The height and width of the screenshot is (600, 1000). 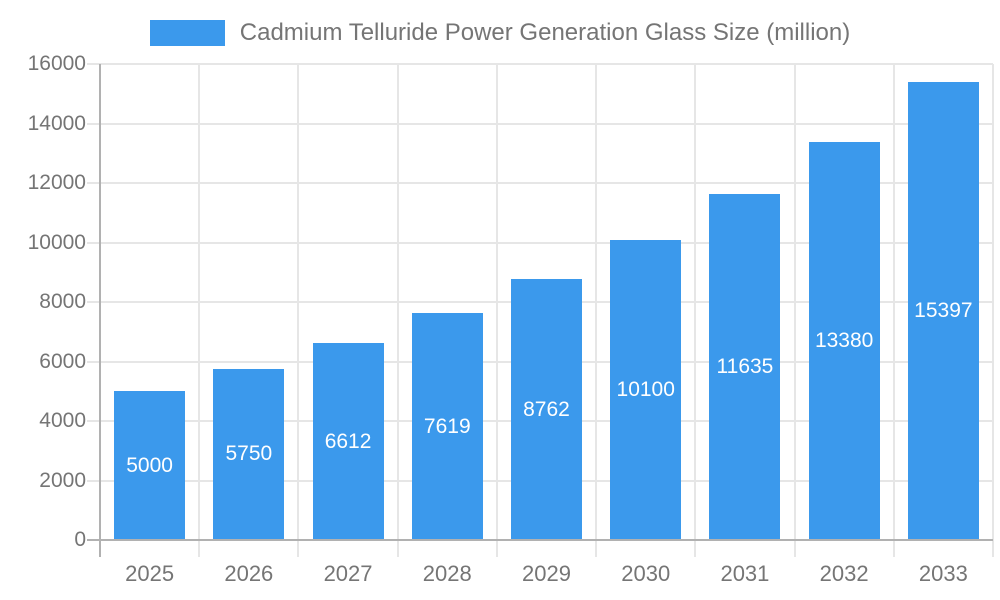 I want to click on bar-value-label: 13380, so click(x=844, y=340).